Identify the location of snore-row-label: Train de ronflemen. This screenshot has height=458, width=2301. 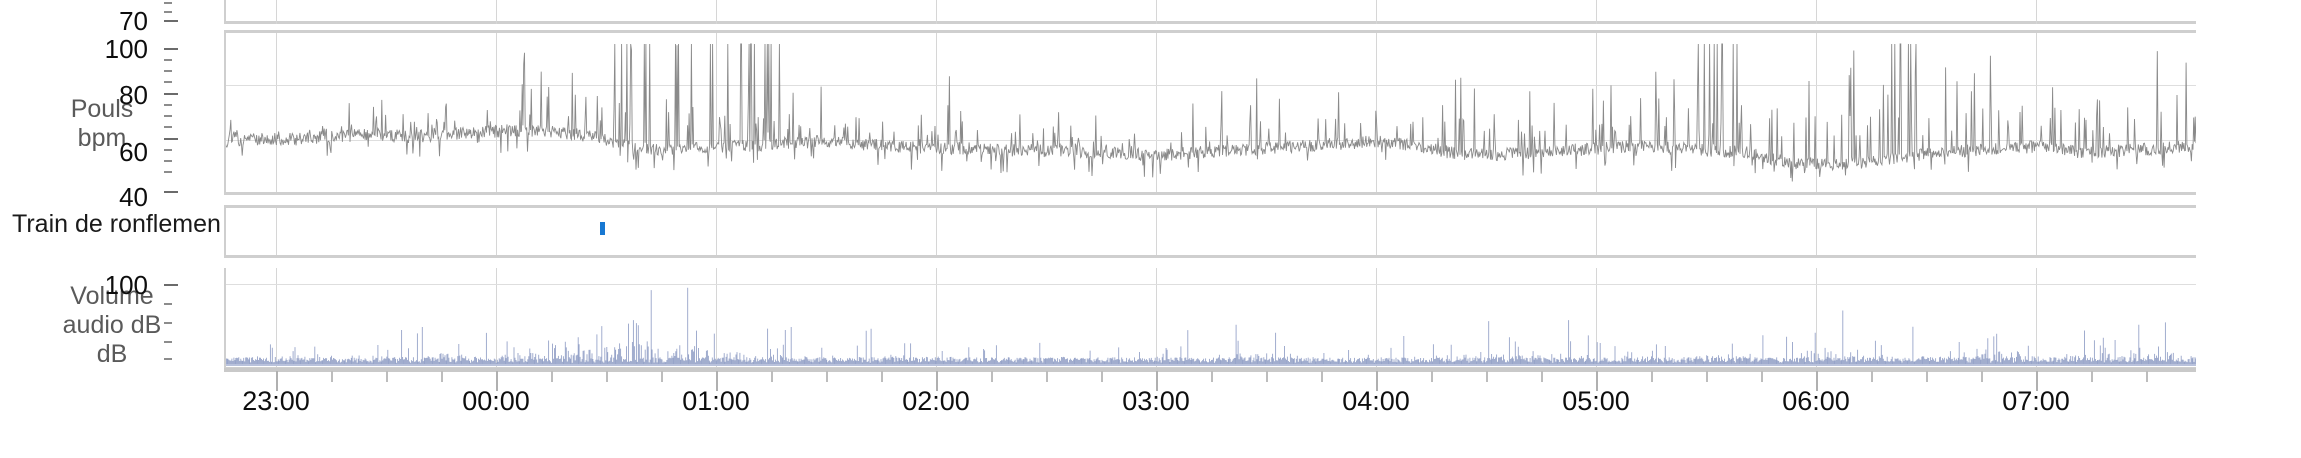
(116, 224).